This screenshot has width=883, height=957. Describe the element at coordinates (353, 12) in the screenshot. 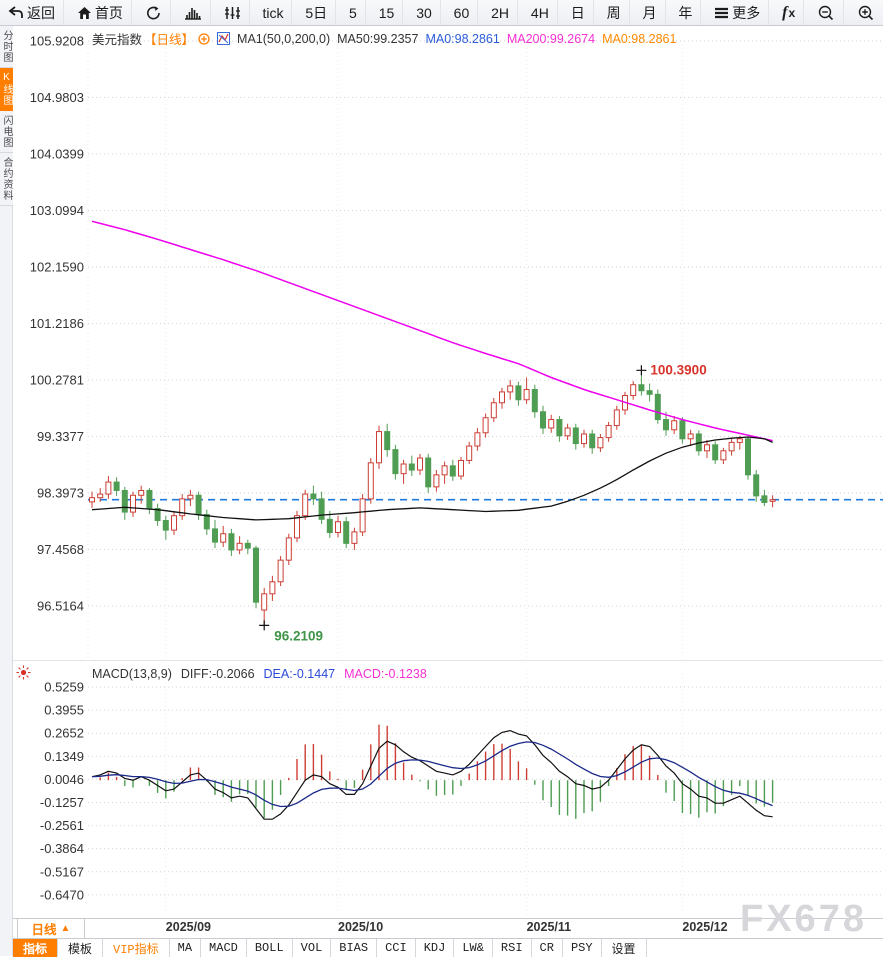

I see `timeframe-5: 5` at that location.